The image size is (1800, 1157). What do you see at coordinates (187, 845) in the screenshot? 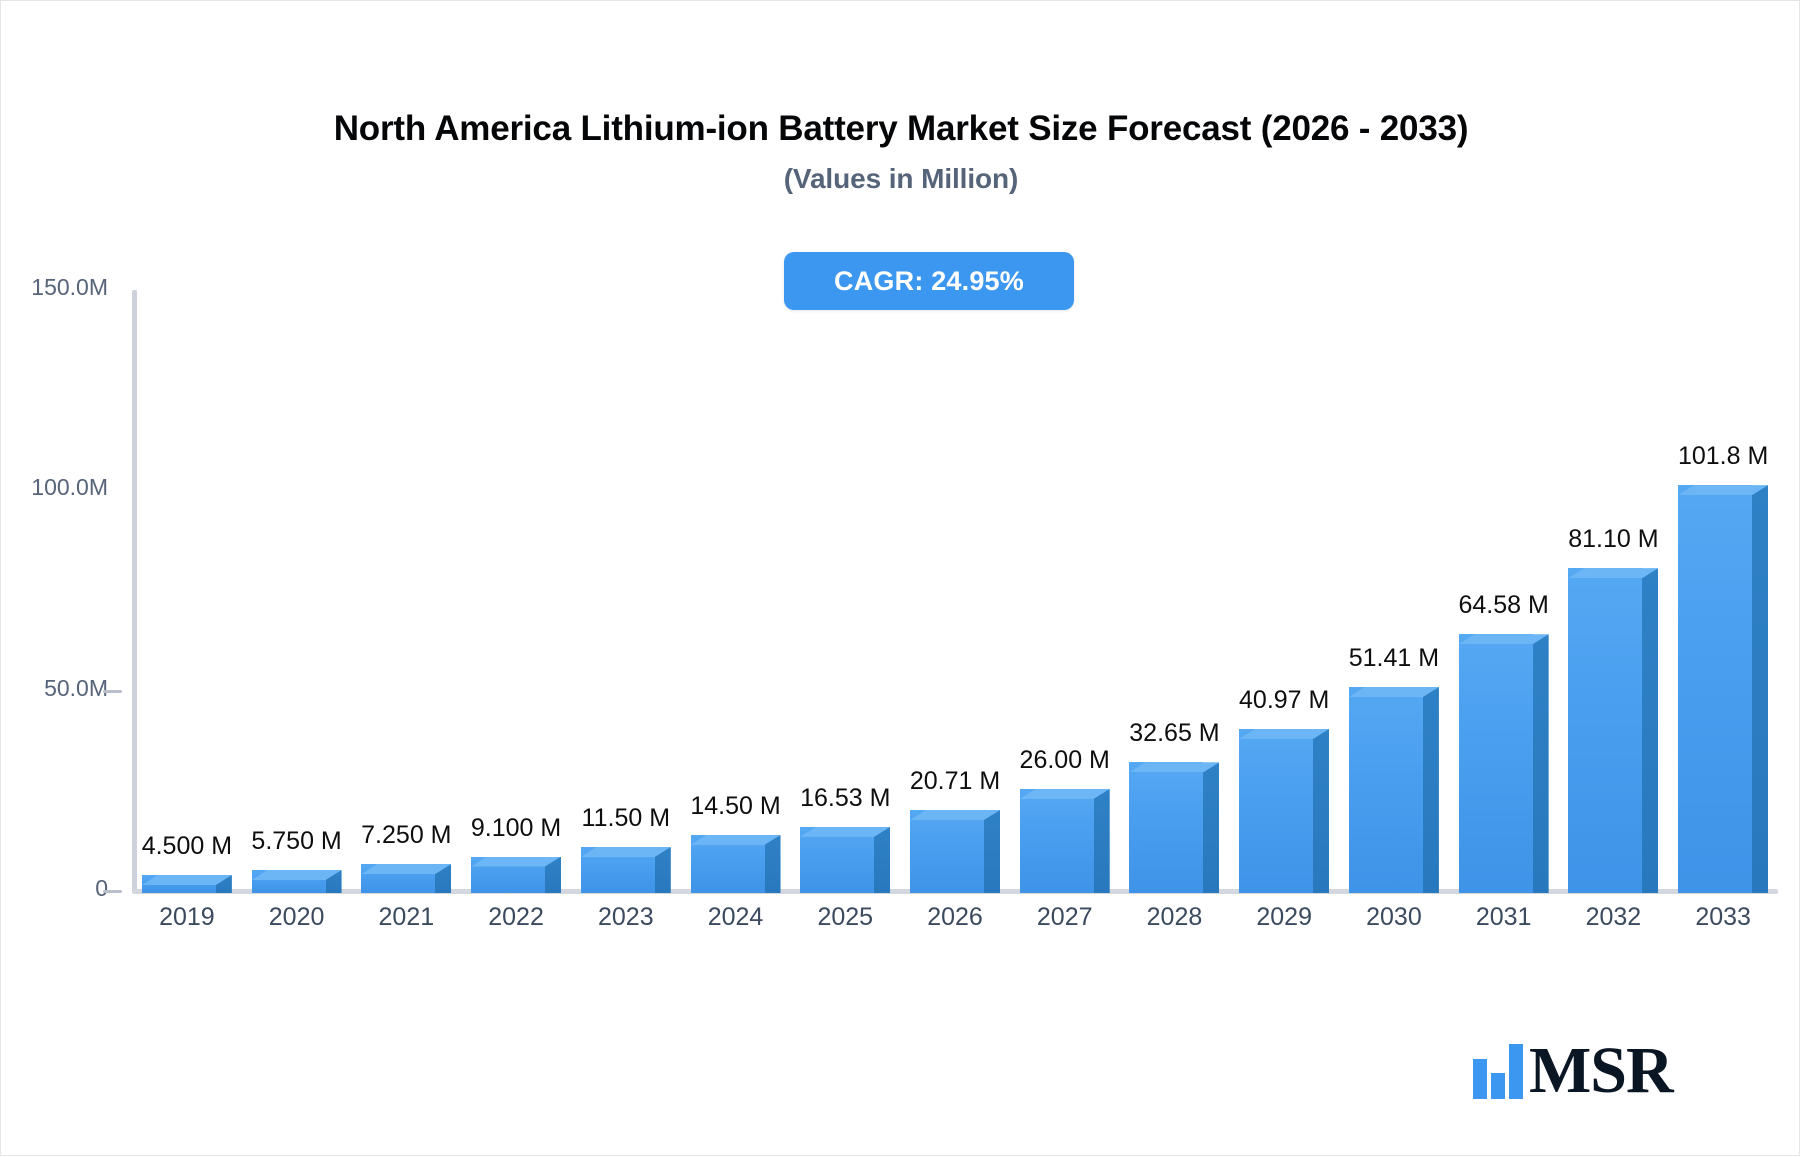
I see `bar-value-label: 4.500 M` at bounding box center [187, 845].